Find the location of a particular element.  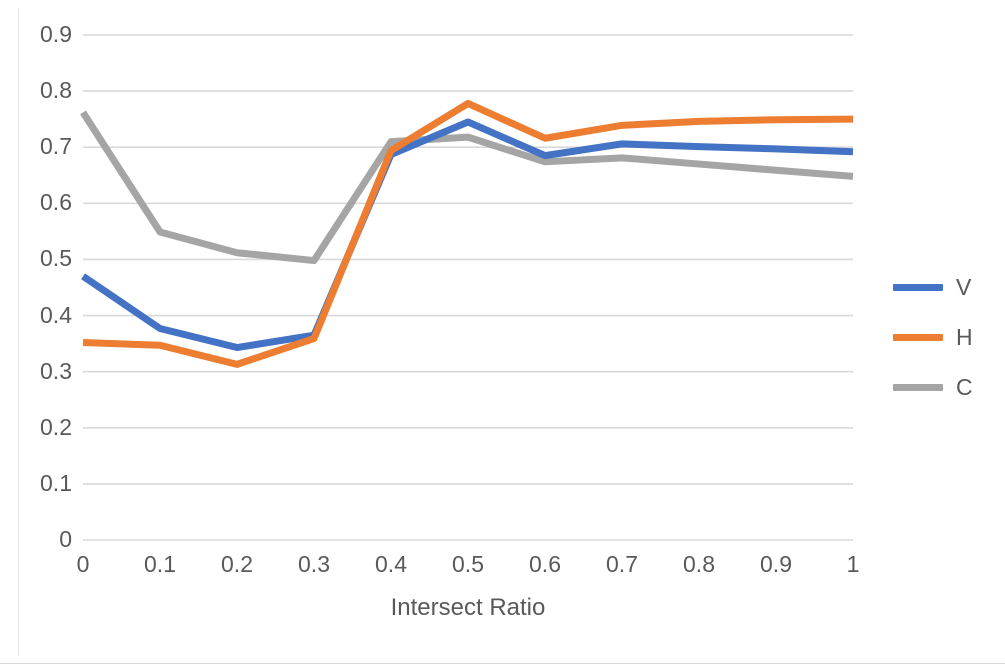

y-tick-label: 0.4 is located at coordinates (56, 314).